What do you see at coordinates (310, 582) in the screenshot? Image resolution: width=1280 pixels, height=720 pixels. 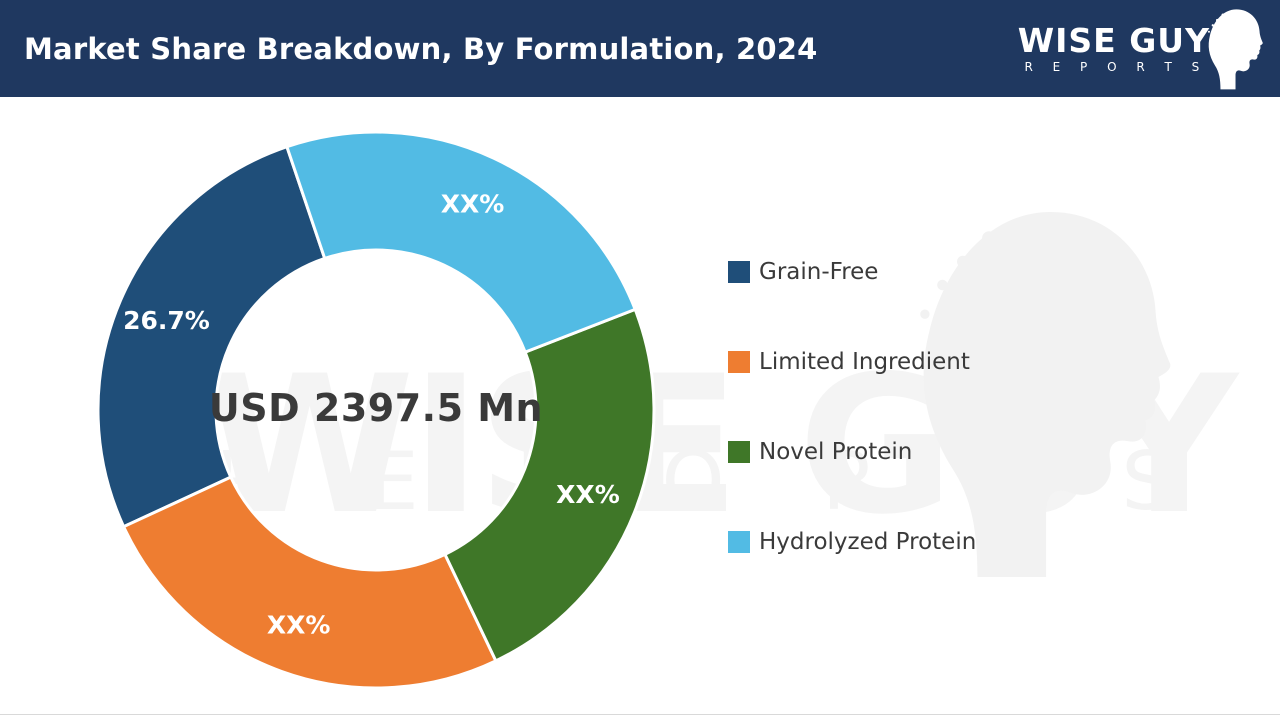 I see `donut-segment-limited-ingredient` at bounding box center [310, 582].